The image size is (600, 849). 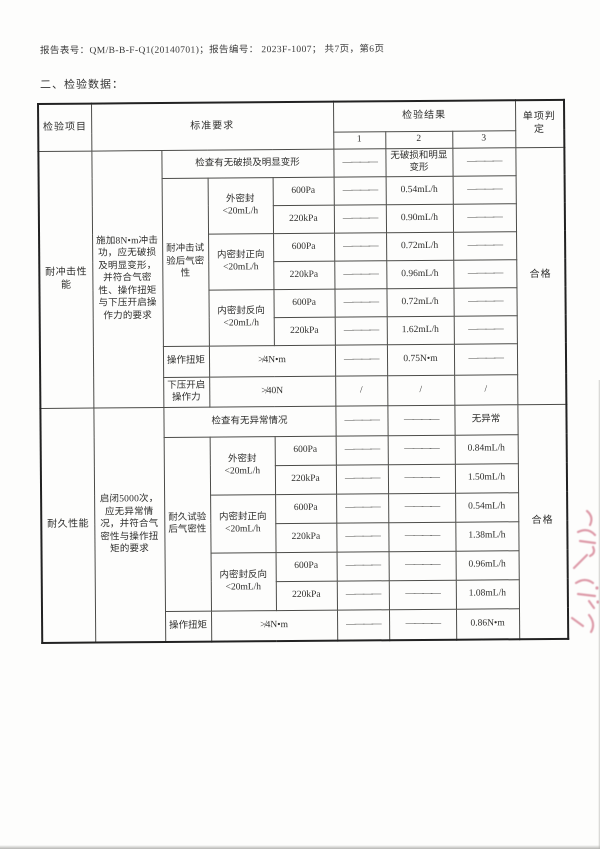 I want to click on result-cell: 0.90mL/h, so click(x=419, y=218).